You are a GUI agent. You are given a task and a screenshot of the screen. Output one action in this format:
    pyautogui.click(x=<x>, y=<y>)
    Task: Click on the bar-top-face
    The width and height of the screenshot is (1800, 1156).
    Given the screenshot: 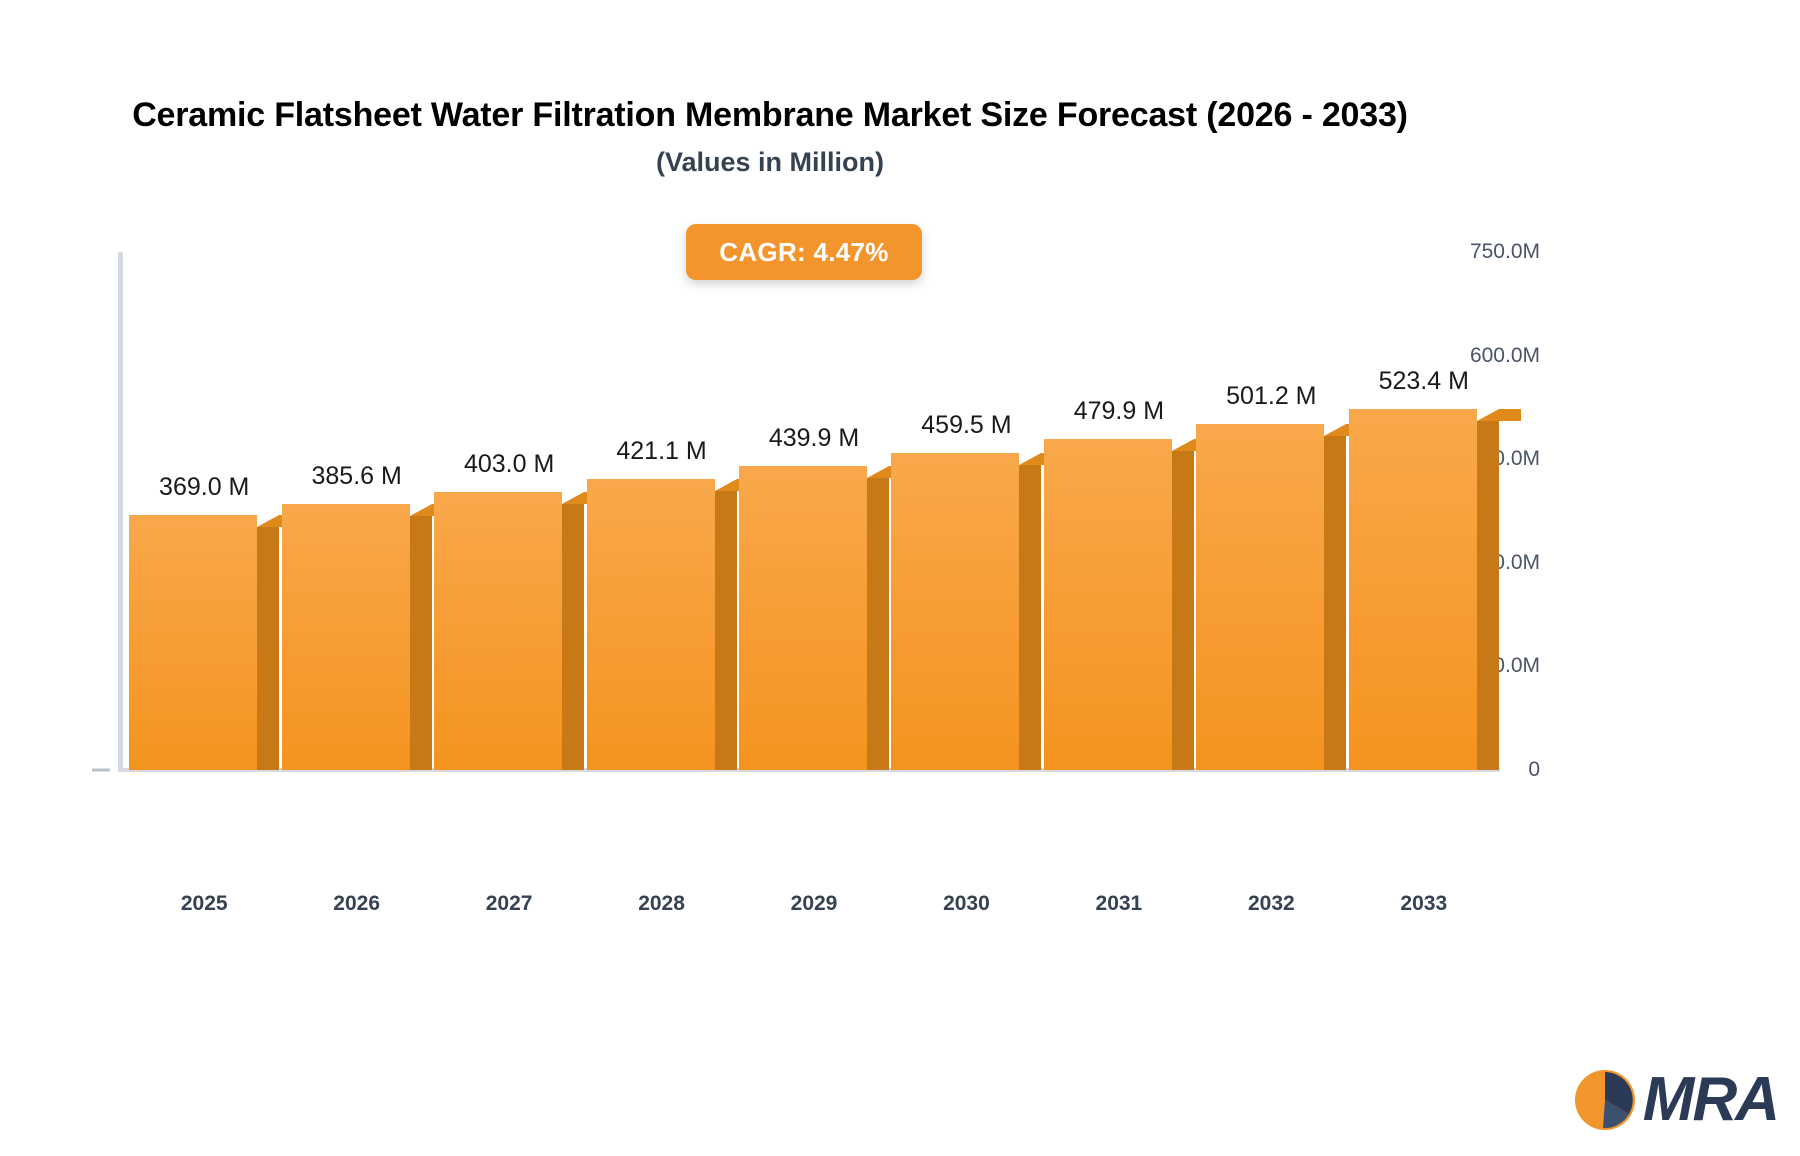 What is the action you would take?
    pyautogui.click(x=1498, y=414)
    